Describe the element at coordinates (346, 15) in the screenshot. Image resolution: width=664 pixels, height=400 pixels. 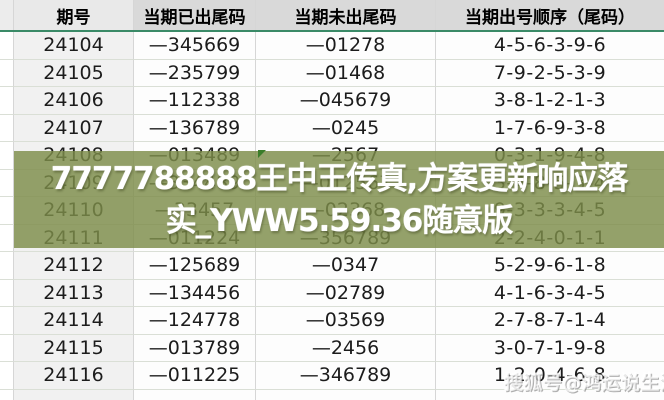
I see `header-undrawn-tails: 当期未出尾码` at that location.